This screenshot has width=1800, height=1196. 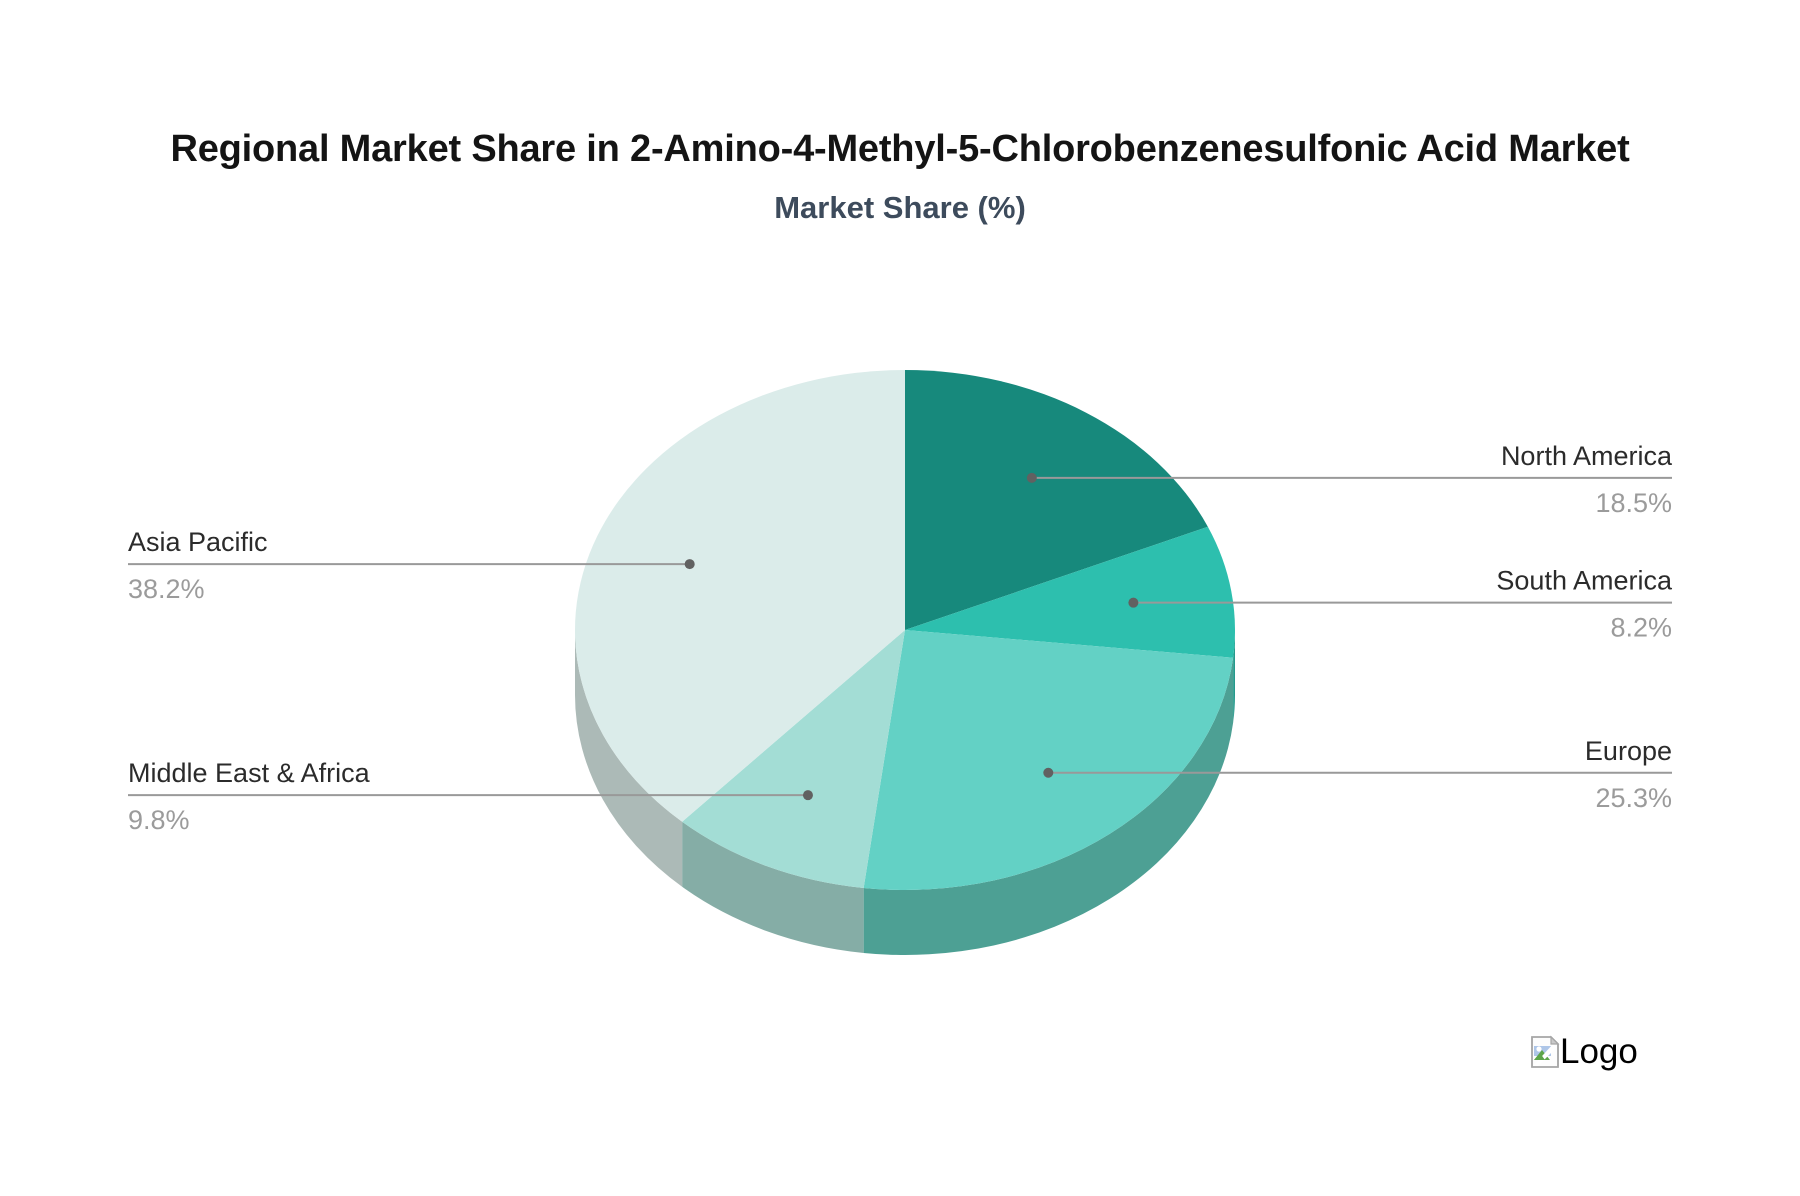 I want to click on pie-slice-middle-east-africa, so click(x=793, y=759).